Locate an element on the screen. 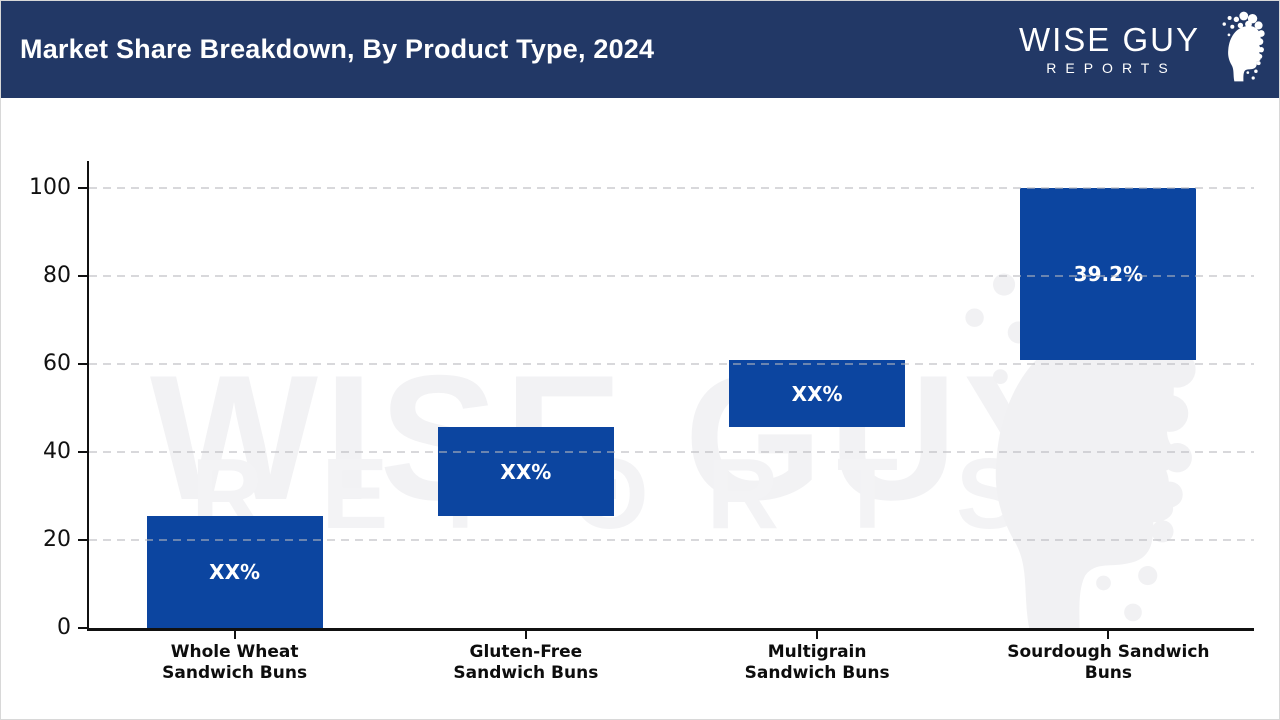  logo-reports-label: REPORTS is located at coordinates (1111, 68).